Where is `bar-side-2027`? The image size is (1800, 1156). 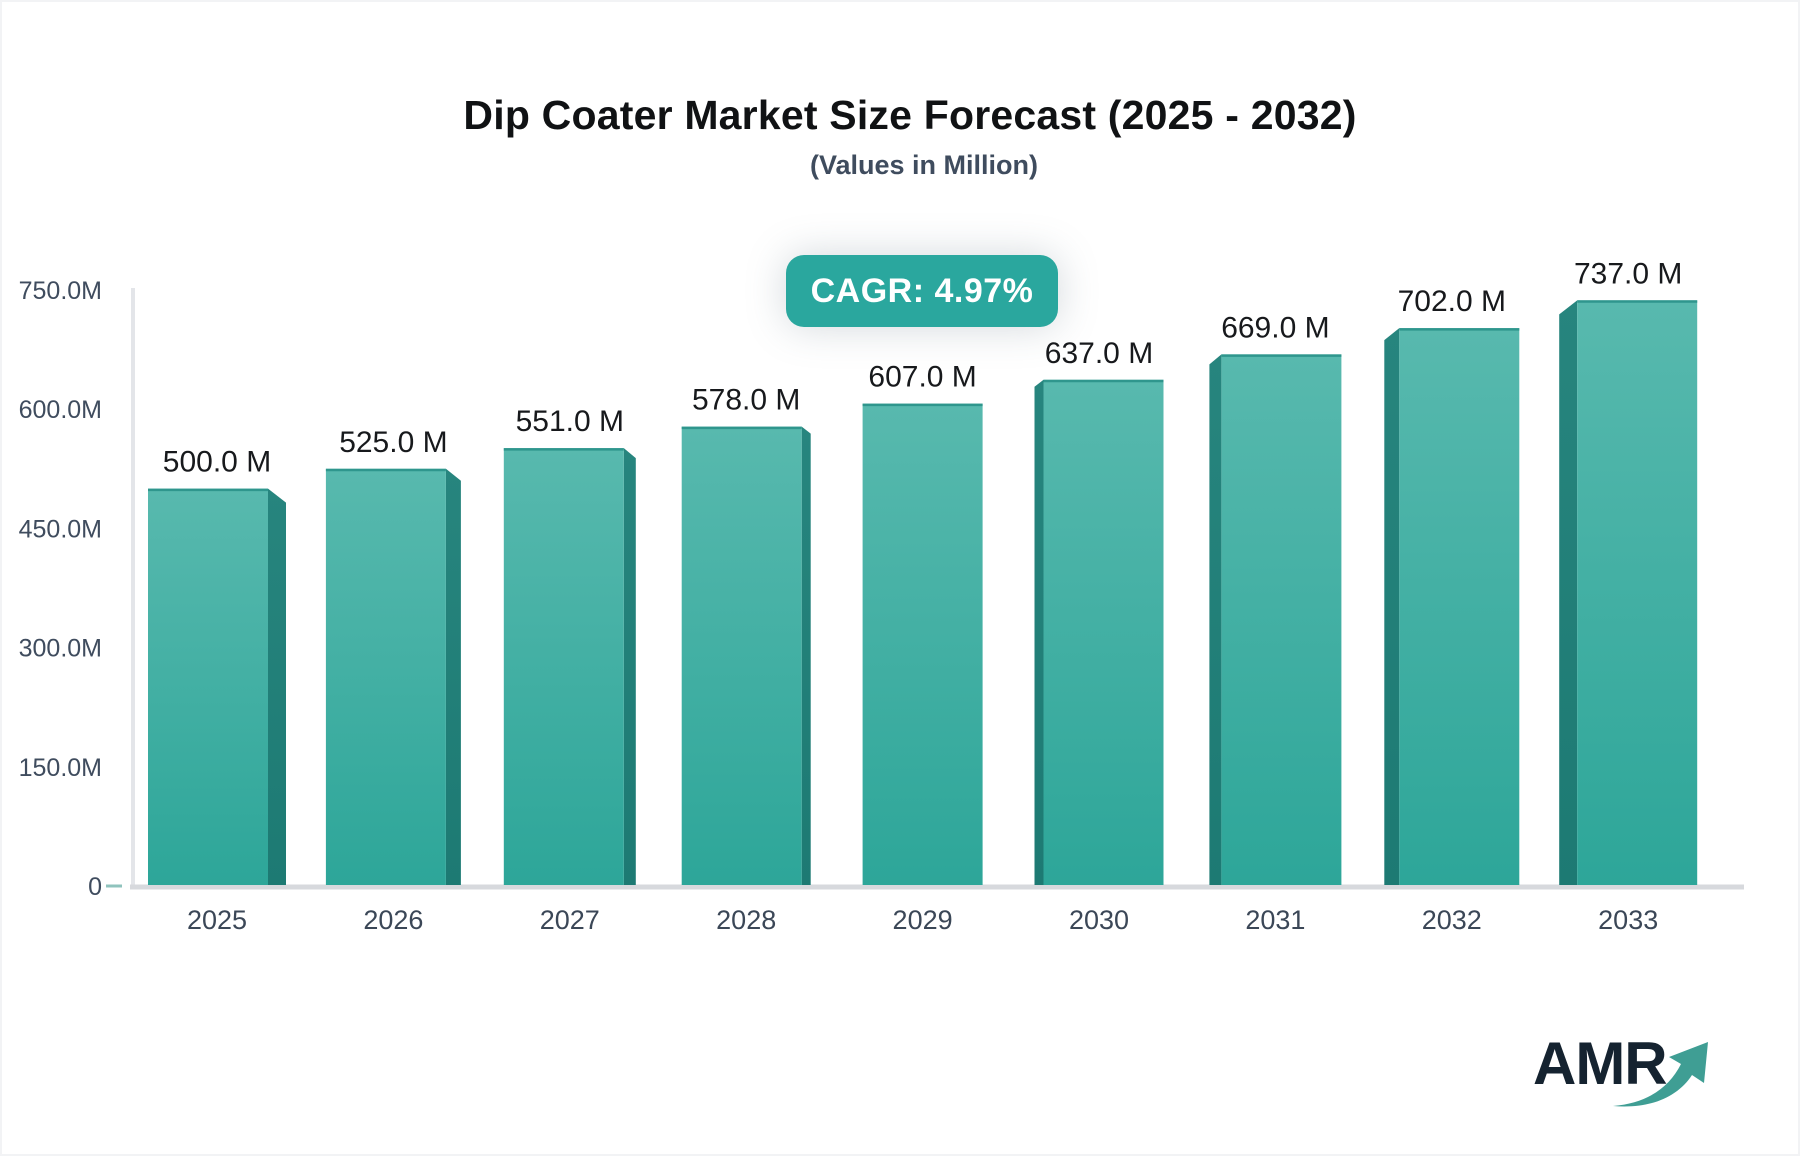
bar-side-2027 is located at coordinates (629, 666).